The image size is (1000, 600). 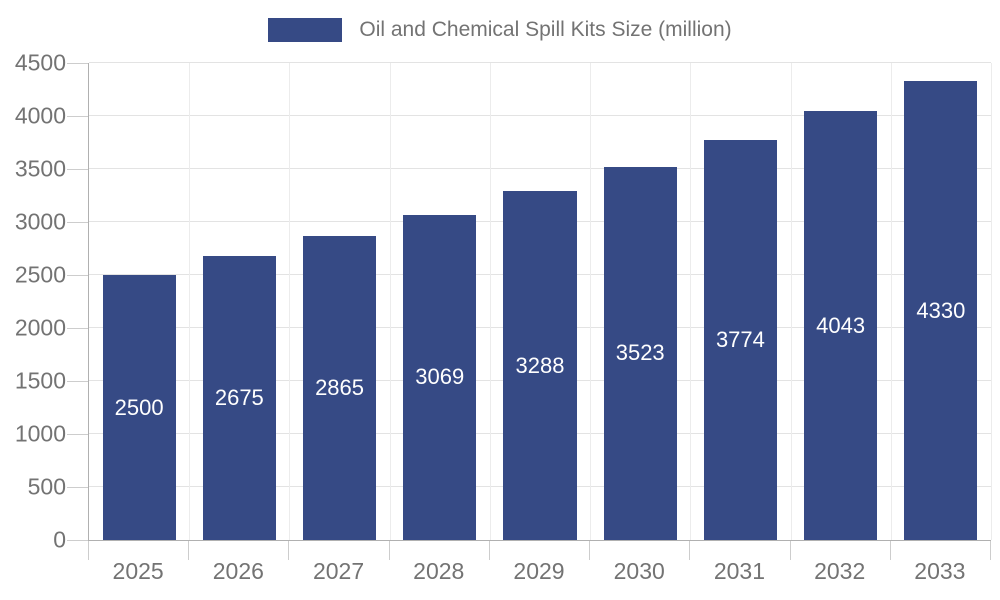 I want to click on x-axis-label: 2029, so click(x=539, y=571).